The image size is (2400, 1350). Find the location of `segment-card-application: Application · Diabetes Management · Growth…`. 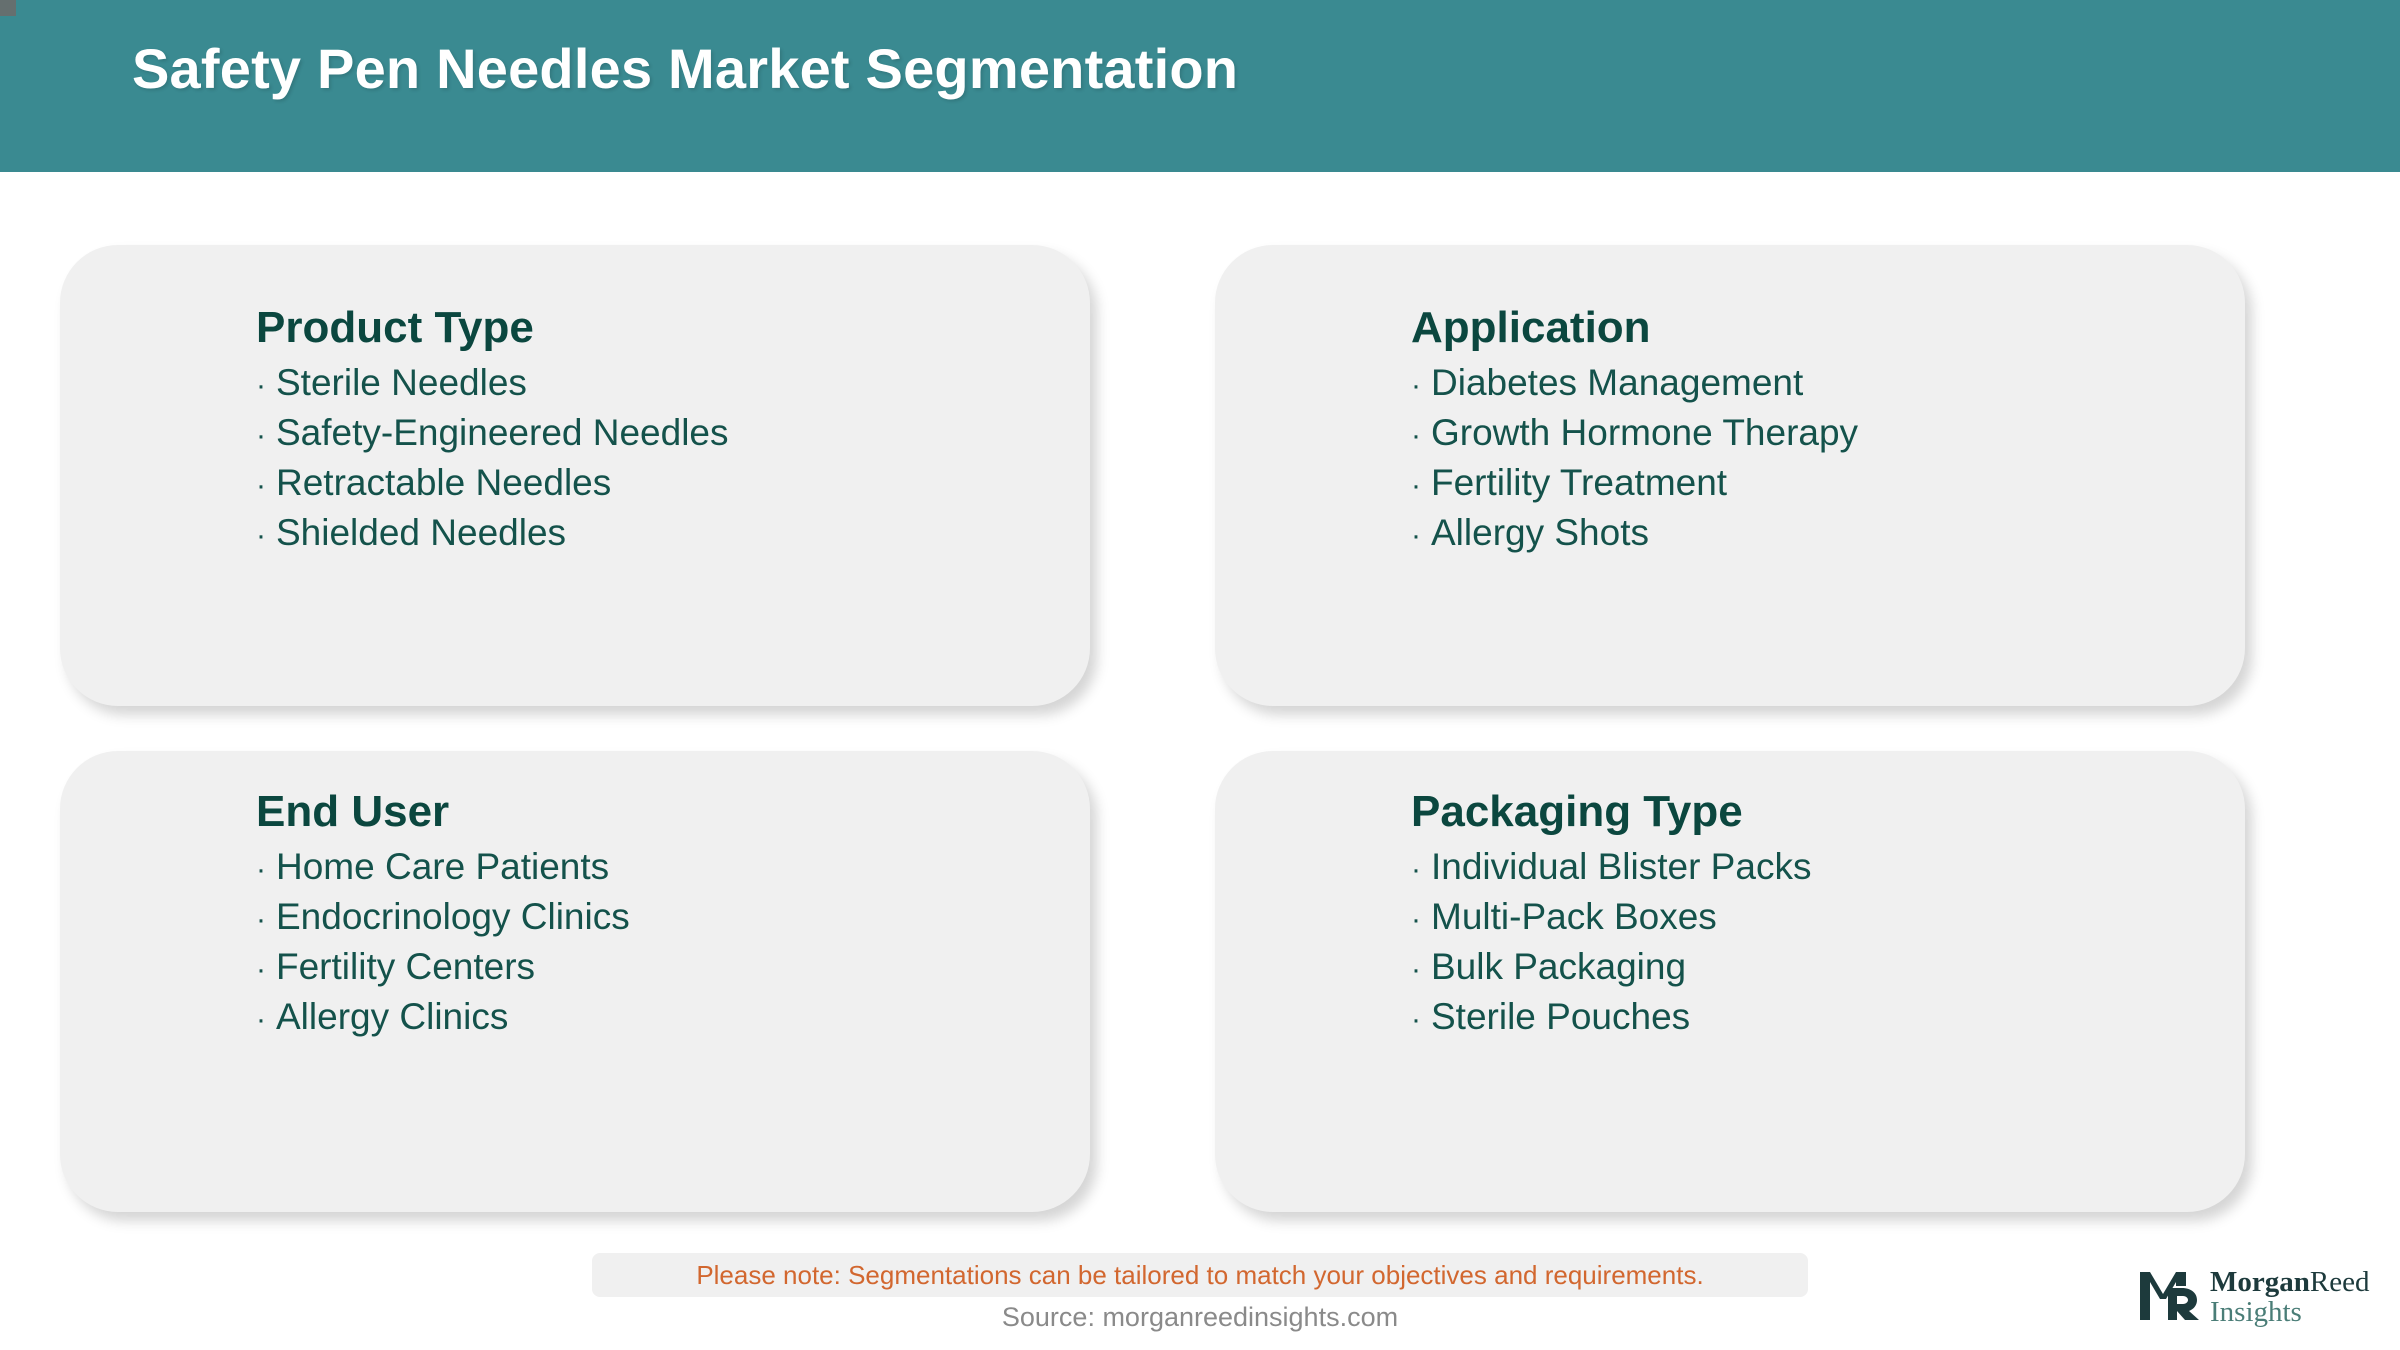

segment-card-application: Application · Diabetes Management · Growth… is located at coordinates (1730, 475).